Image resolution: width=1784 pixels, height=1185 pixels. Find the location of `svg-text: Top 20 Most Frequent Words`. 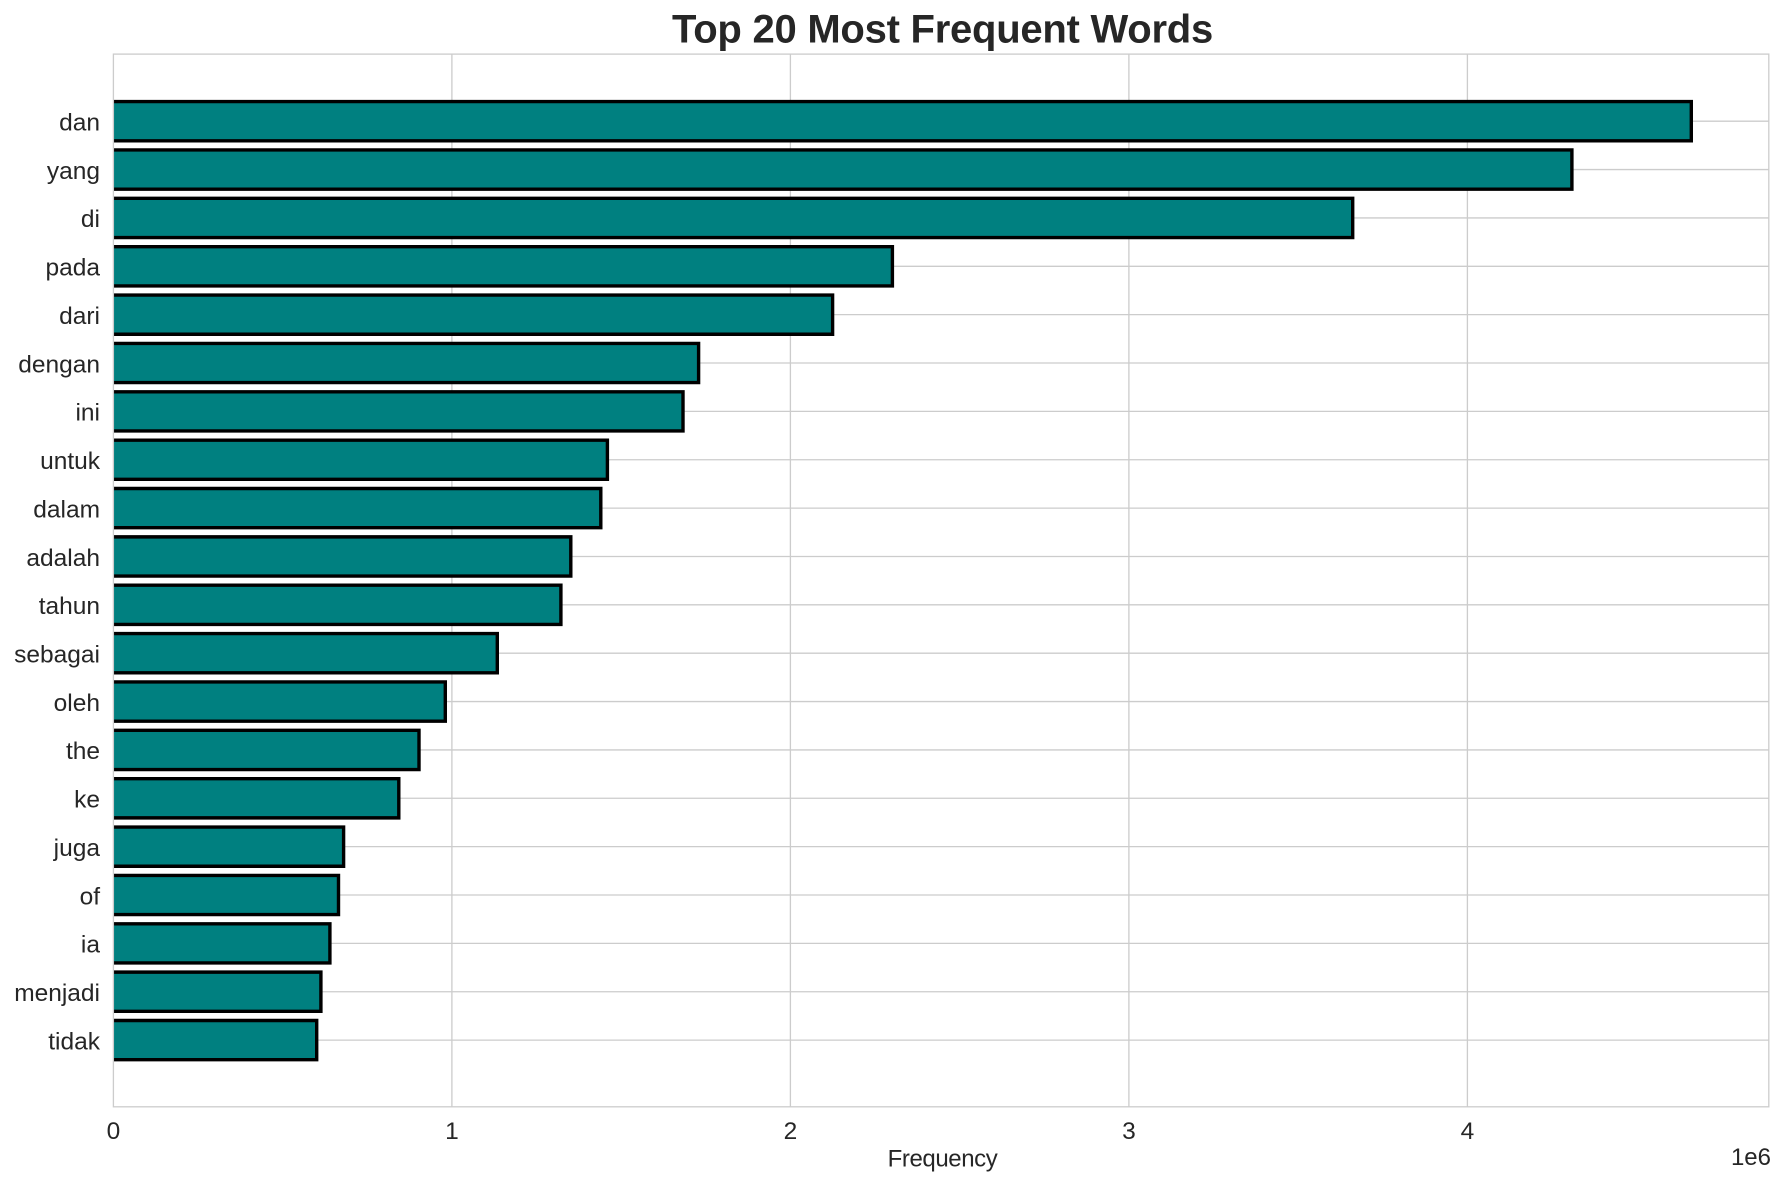

svg-text: Top 20 Most Frequent Words is located at coordinates (942, 29).